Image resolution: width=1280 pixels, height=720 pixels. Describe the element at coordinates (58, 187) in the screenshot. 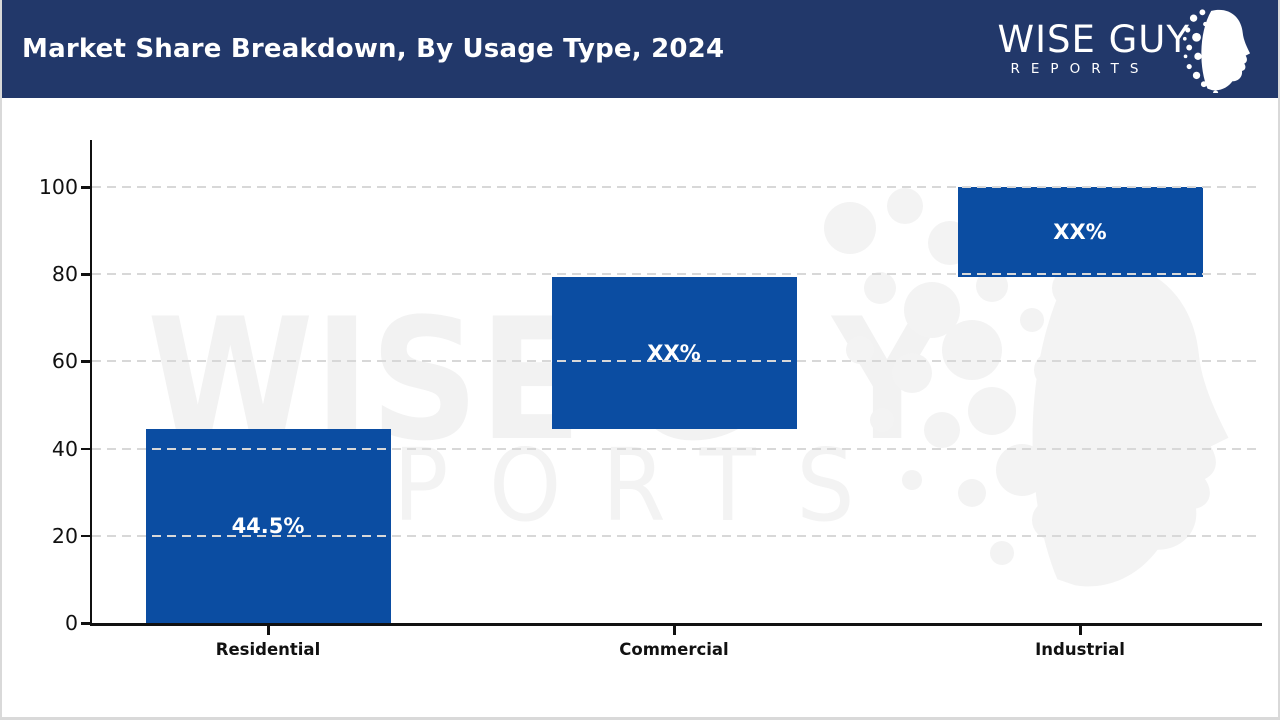

I see `y-axis-tick-label: 100` at that location.